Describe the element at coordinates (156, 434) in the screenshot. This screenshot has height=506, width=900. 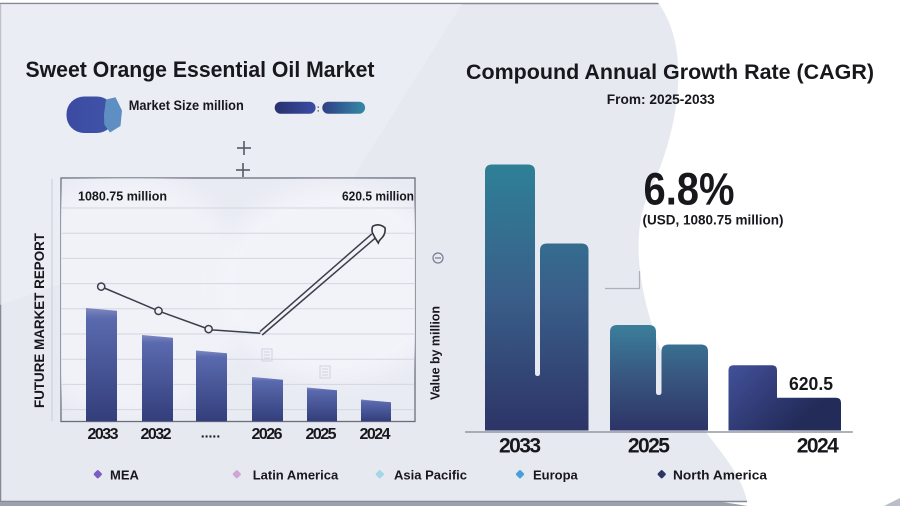
I see `svg-text: 2032` at that location.